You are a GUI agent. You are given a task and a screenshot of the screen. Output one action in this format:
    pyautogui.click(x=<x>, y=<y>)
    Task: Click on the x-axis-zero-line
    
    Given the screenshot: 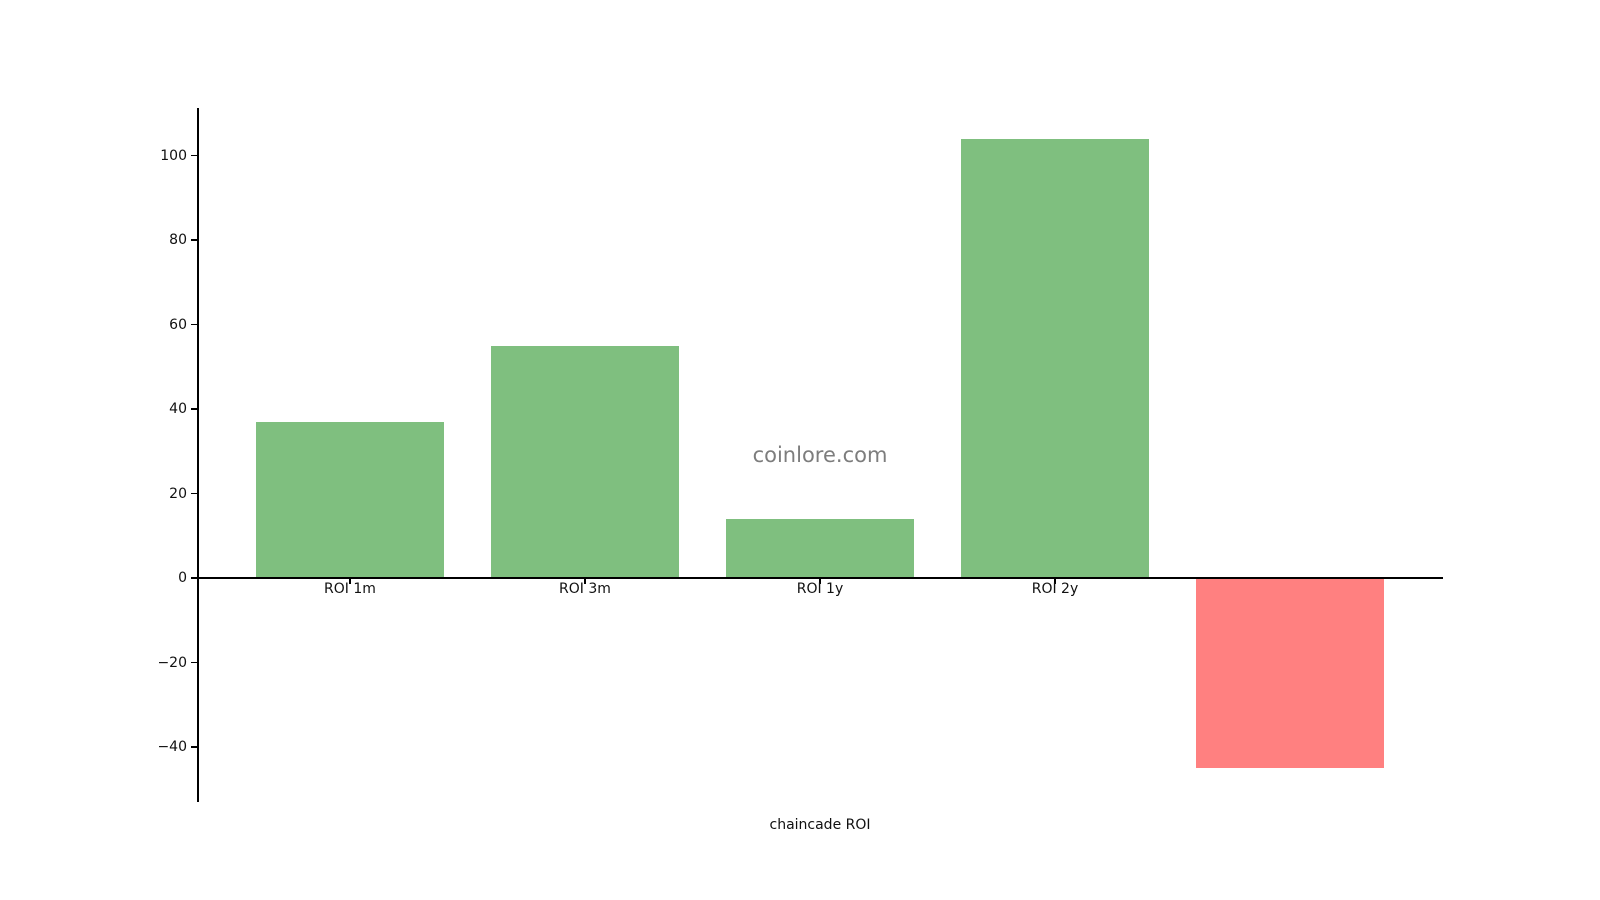 What is the action you would take?
    pyautogui.click(x=820, y=578)
    